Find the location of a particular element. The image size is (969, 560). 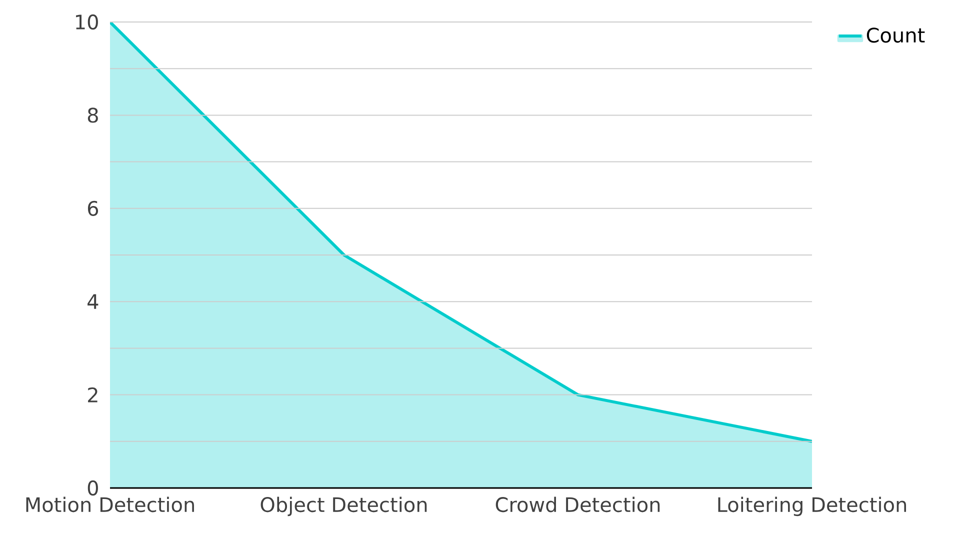

x-tick-label: Object Detection is located at coordinates (343, 506).